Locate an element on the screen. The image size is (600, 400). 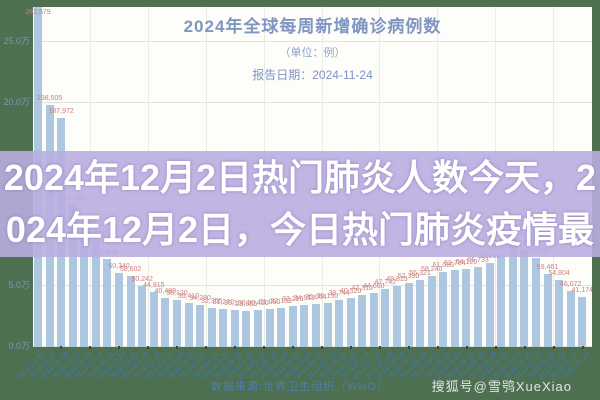
bar-value-label: 64,120 is located at coordinates (466, 262).